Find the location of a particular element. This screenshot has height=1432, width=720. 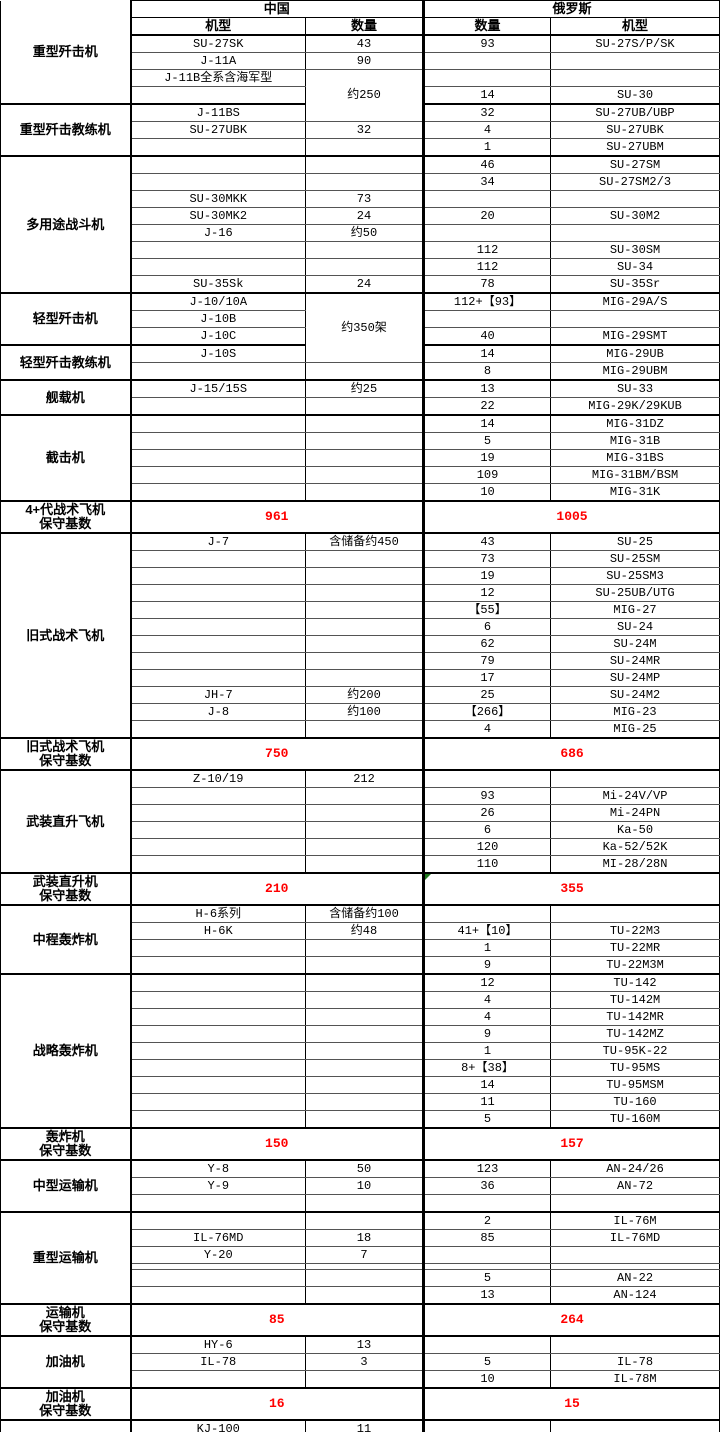

table-row: 14 SU-30 is located at coordinates (360, 95).